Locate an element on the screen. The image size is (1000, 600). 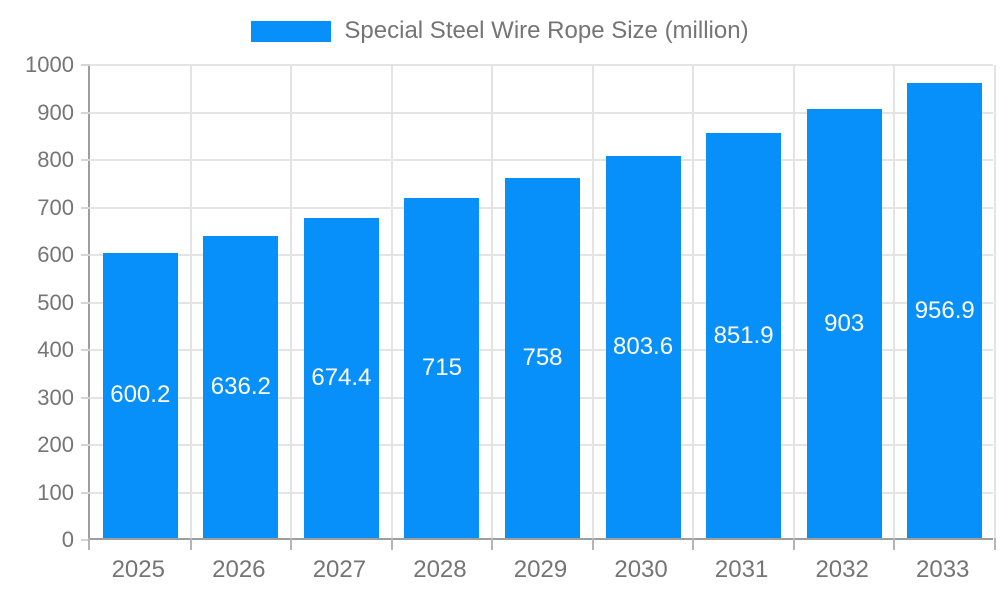
bar-value-label: 851.9 is located at coordinates (743, 335).